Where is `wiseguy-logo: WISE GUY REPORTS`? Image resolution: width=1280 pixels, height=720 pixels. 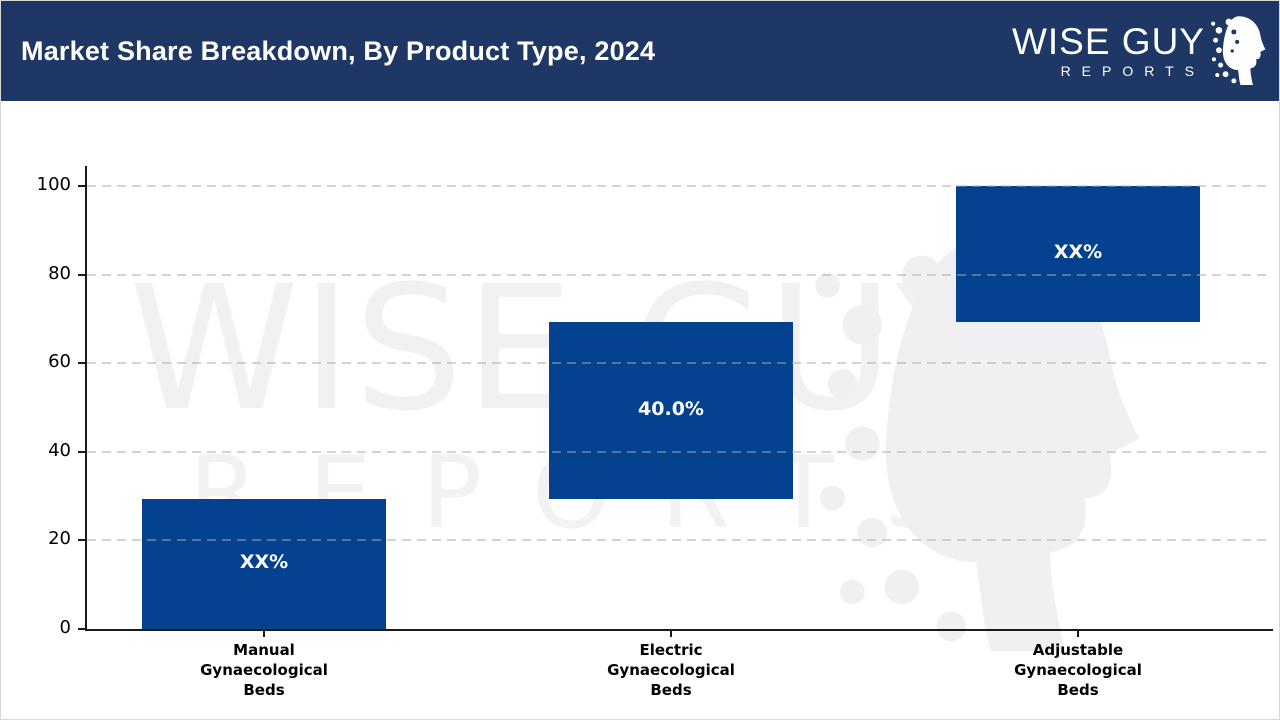
wiseguy-logo: WISE GUY REPORTS is located at coordinates (1139, 51).